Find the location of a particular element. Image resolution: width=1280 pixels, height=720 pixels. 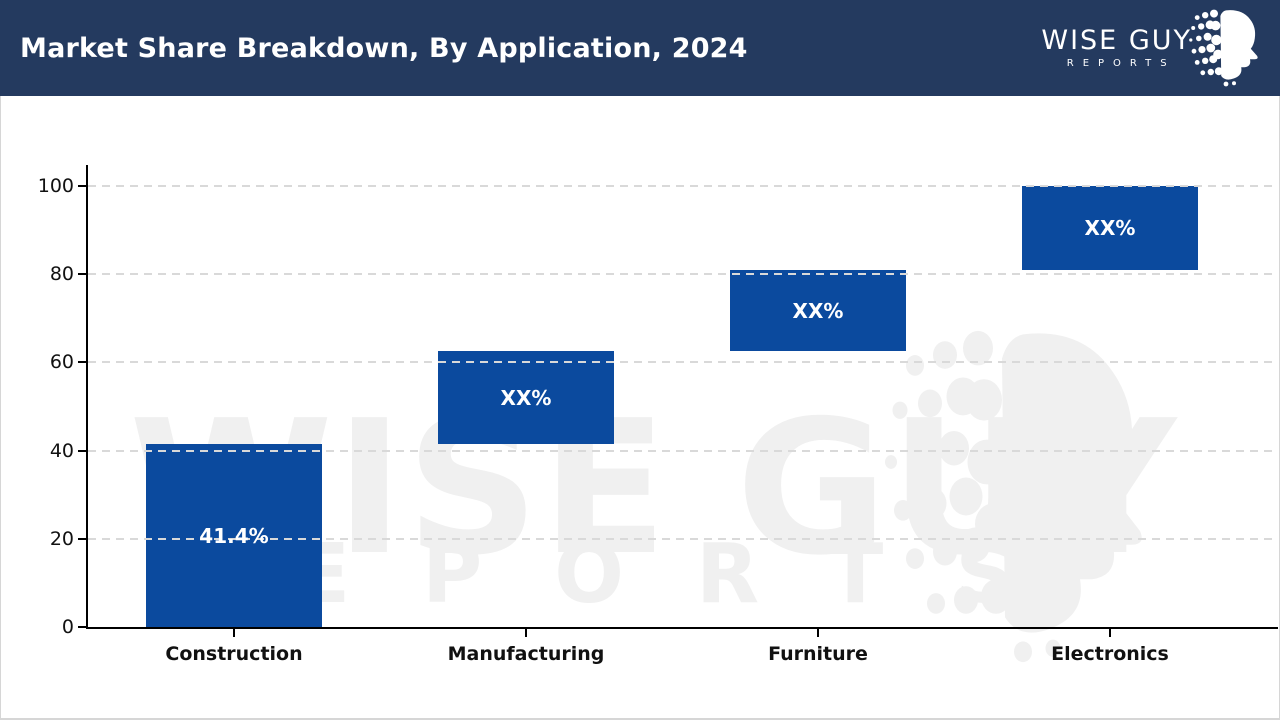

x-tick-manufacturing is located at coordinates (526, 633).